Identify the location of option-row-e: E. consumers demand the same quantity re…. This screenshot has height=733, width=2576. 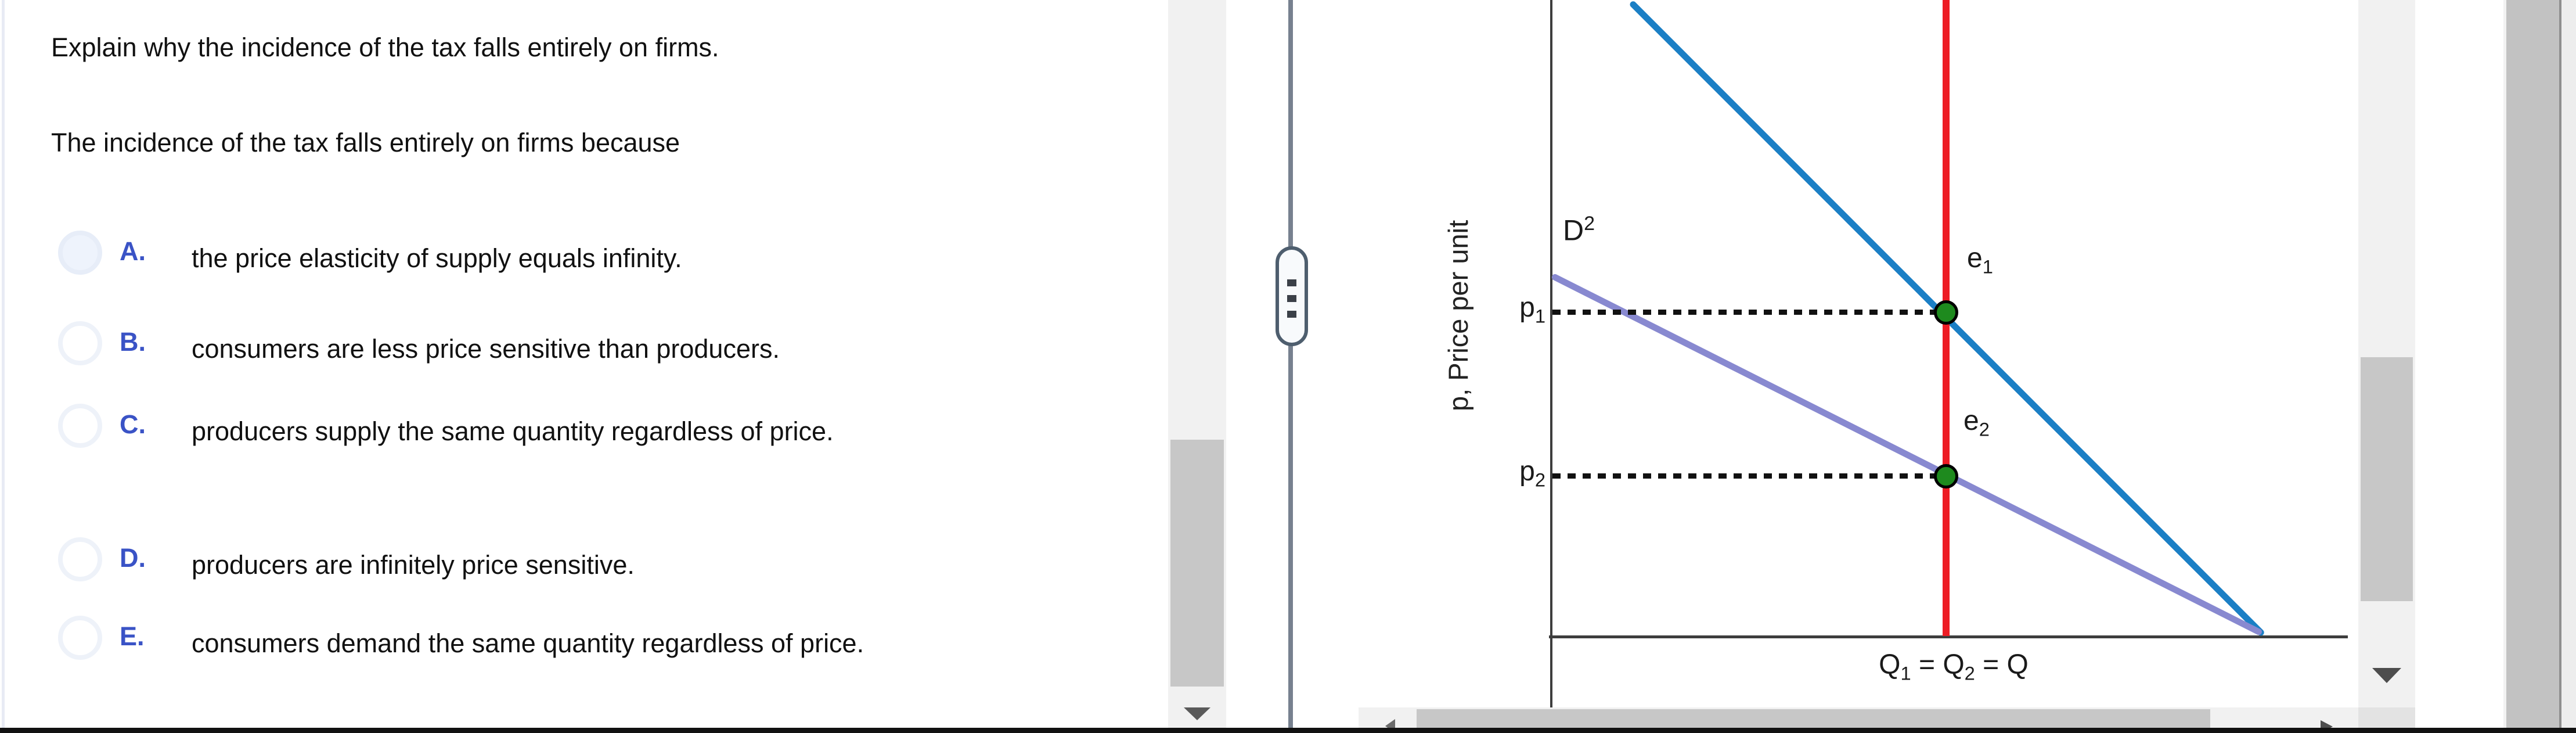
(569, 675).